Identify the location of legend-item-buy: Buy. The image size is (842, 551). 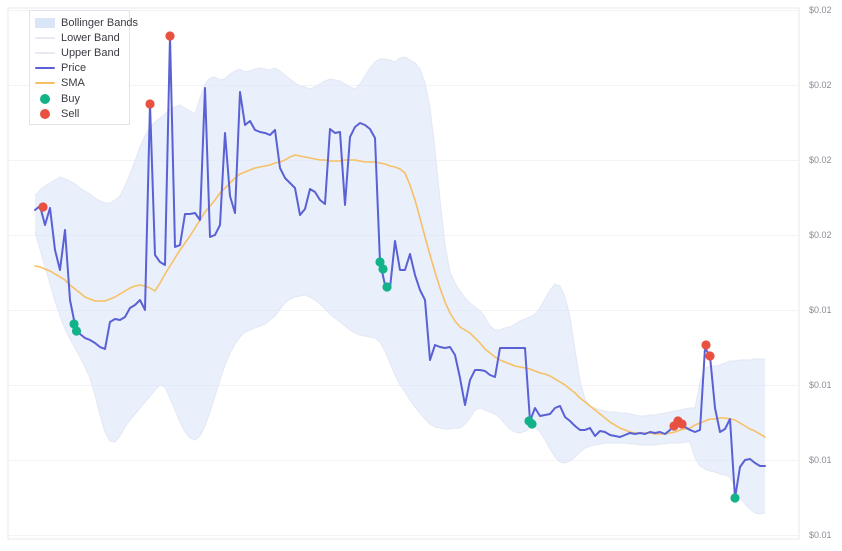
(79, 98).